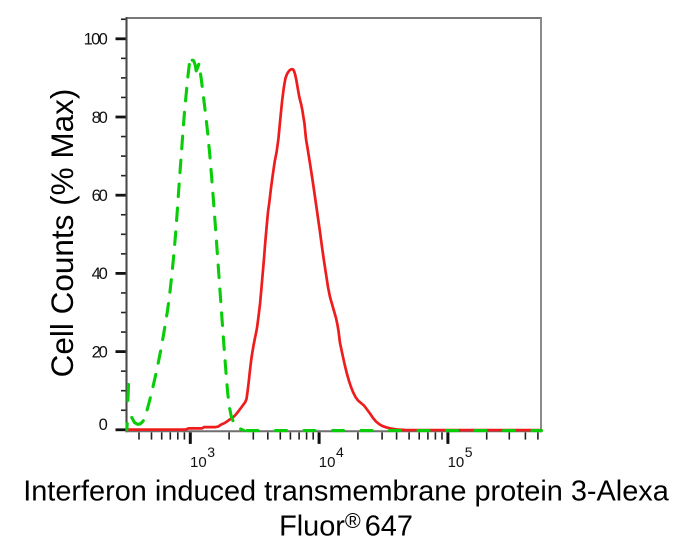 This screenshot has height=552, width=686. What do you see at coordinates (103, 425) in the screenshot?
I see `svg-text: 0` at bounding box center [103, 425].